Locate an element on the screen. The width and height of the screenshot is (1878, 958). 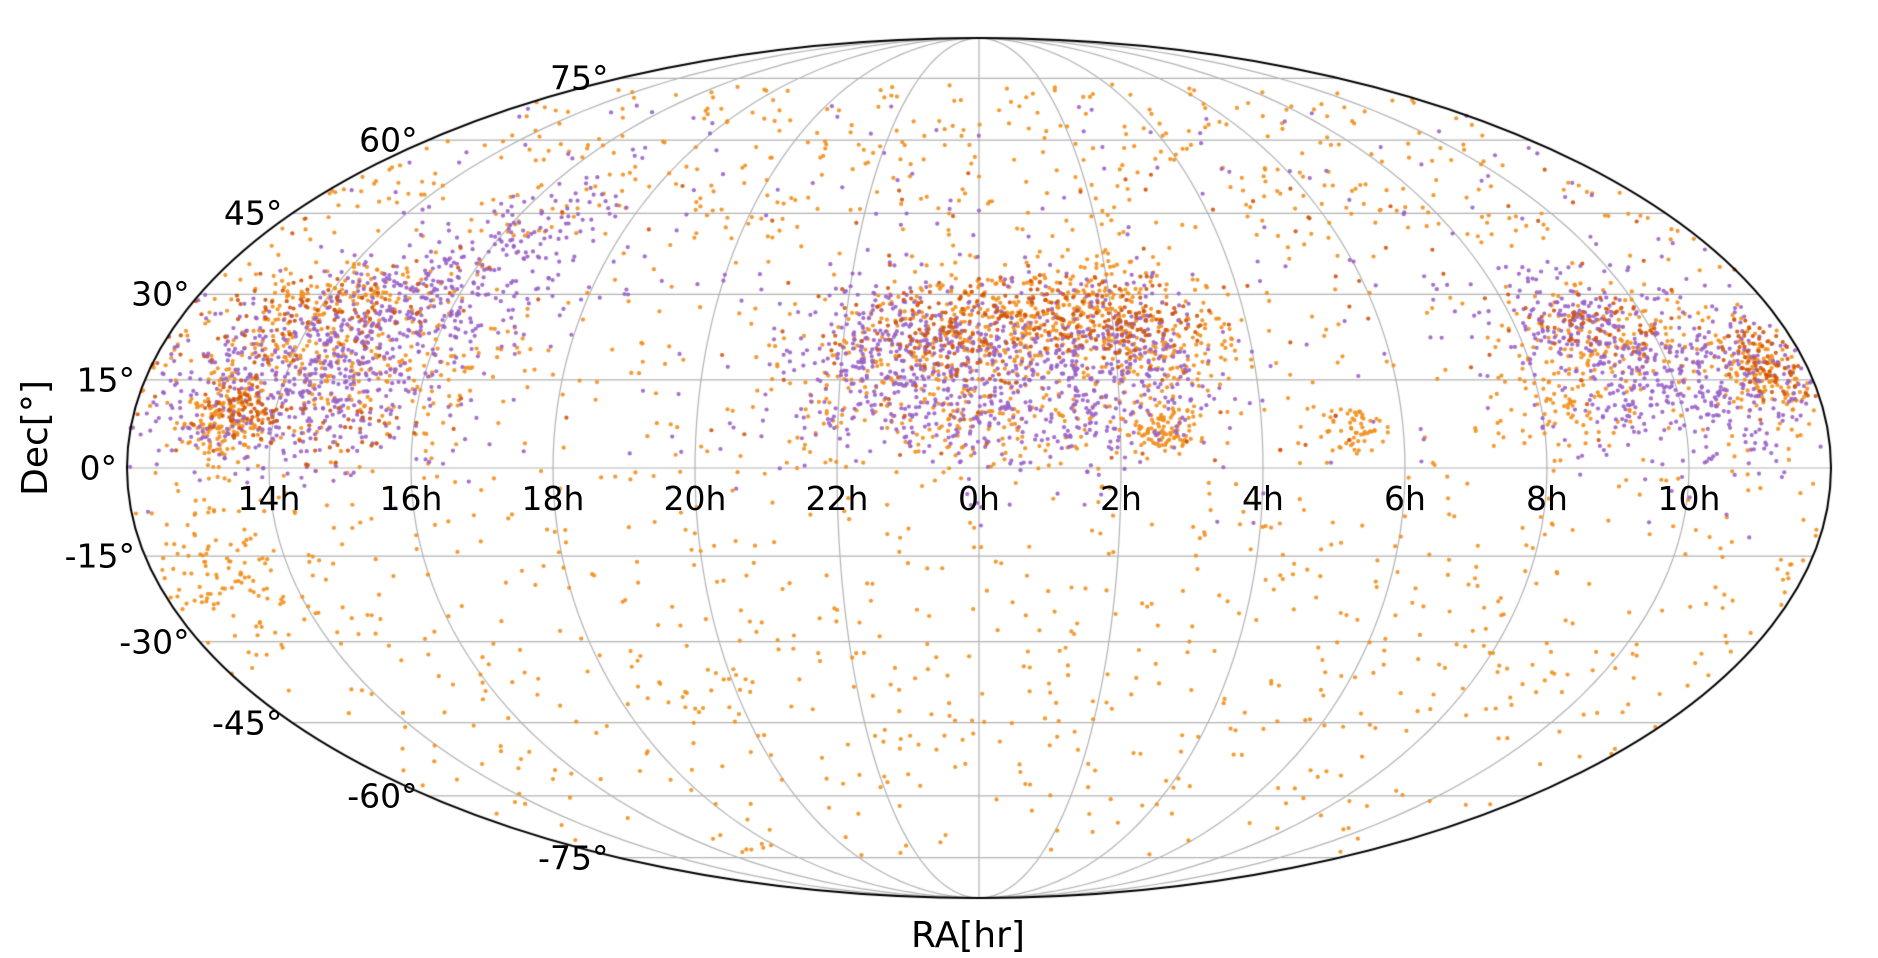
ra-tick-label: 22h is located at coordinates (837, 498).